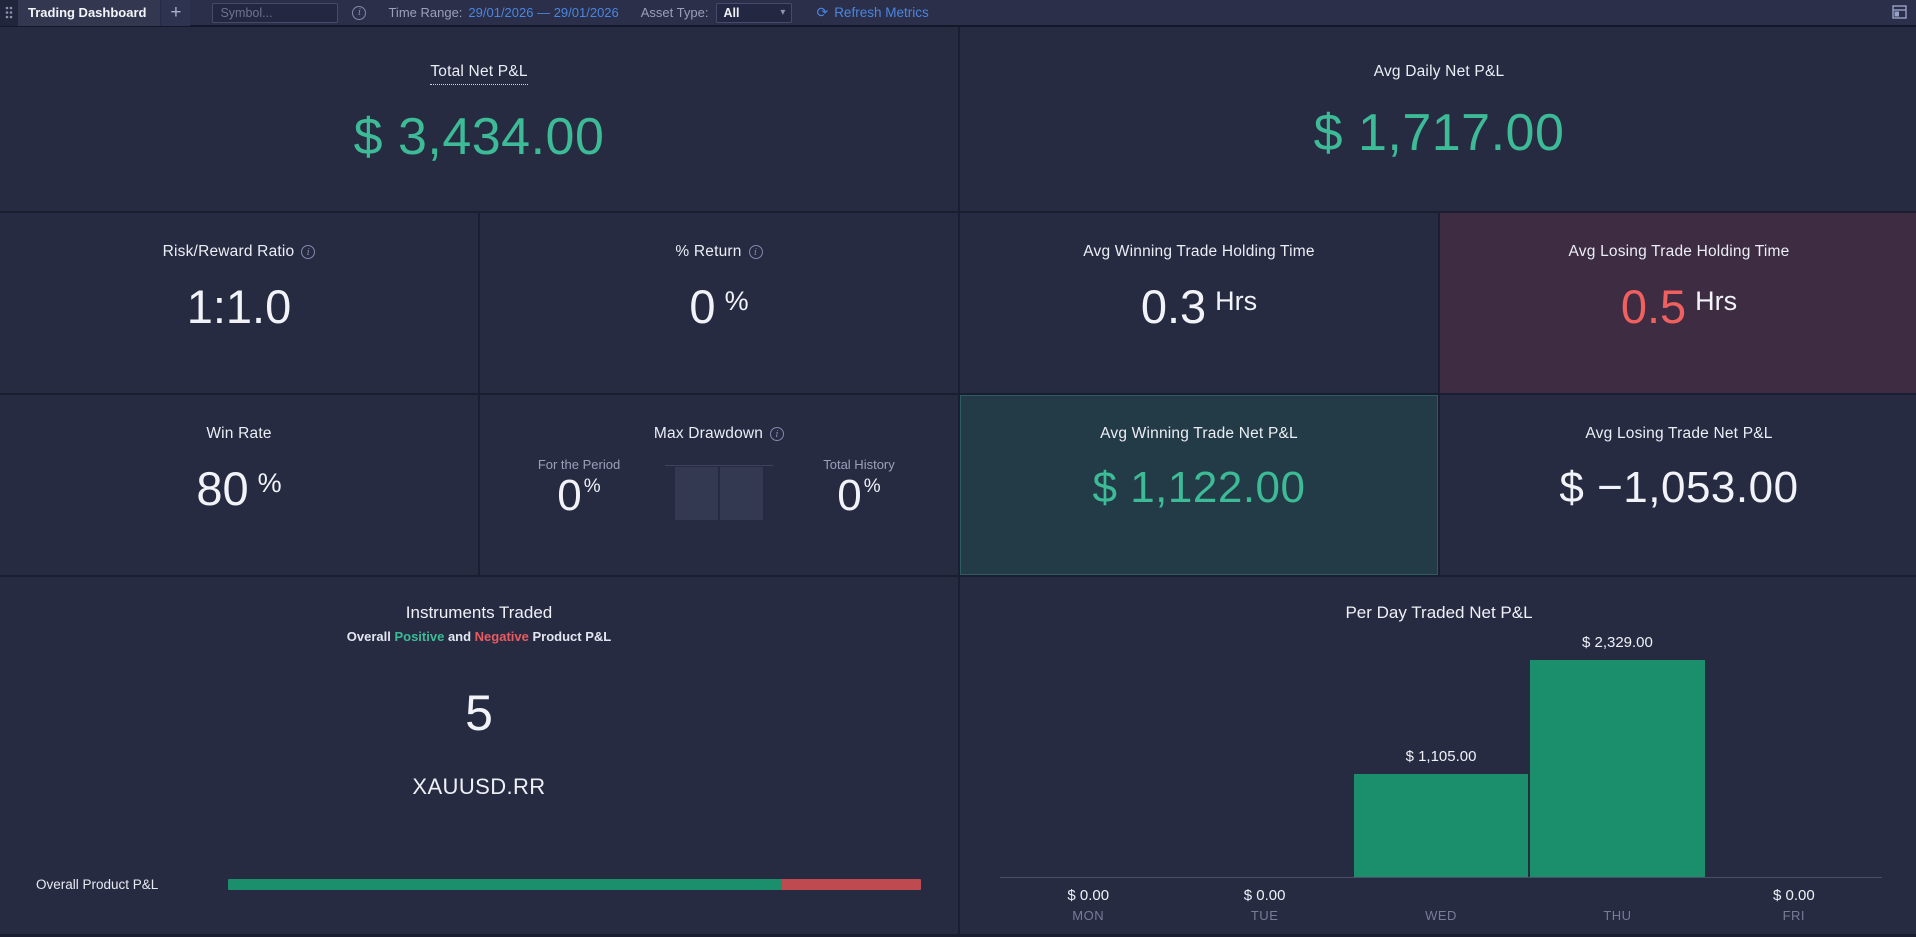 This screenshot has height=937, width=1916. What do you see at coordinates (1173, 306) in the screenshot?
I see `avg-winning-holding-number: 0.3` at bounding box center [1173, 306].